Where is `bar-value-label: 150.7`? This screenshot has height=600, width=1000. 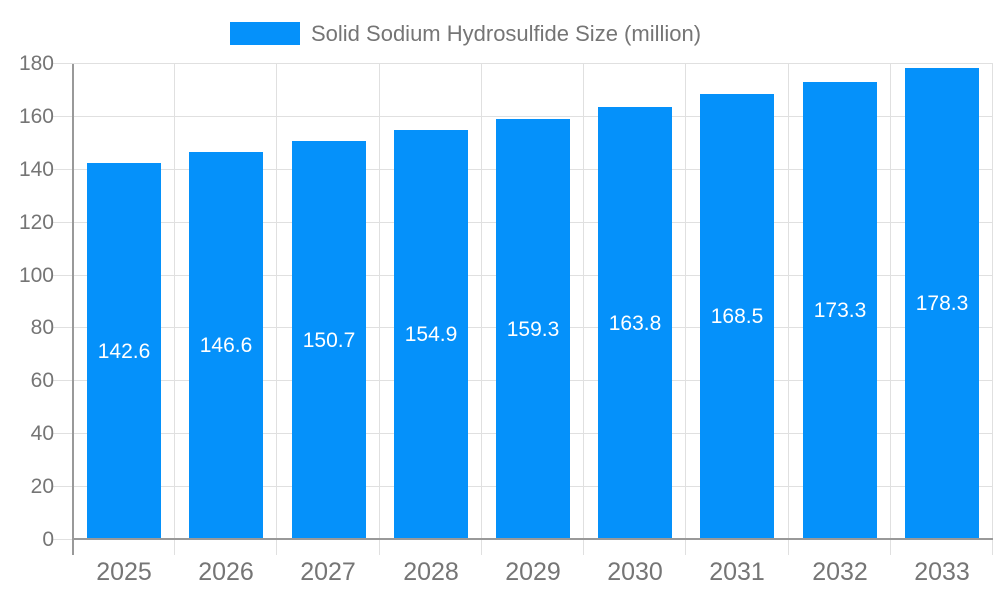
bar-value-label: 150.7 is located at coordinates (329, 340).